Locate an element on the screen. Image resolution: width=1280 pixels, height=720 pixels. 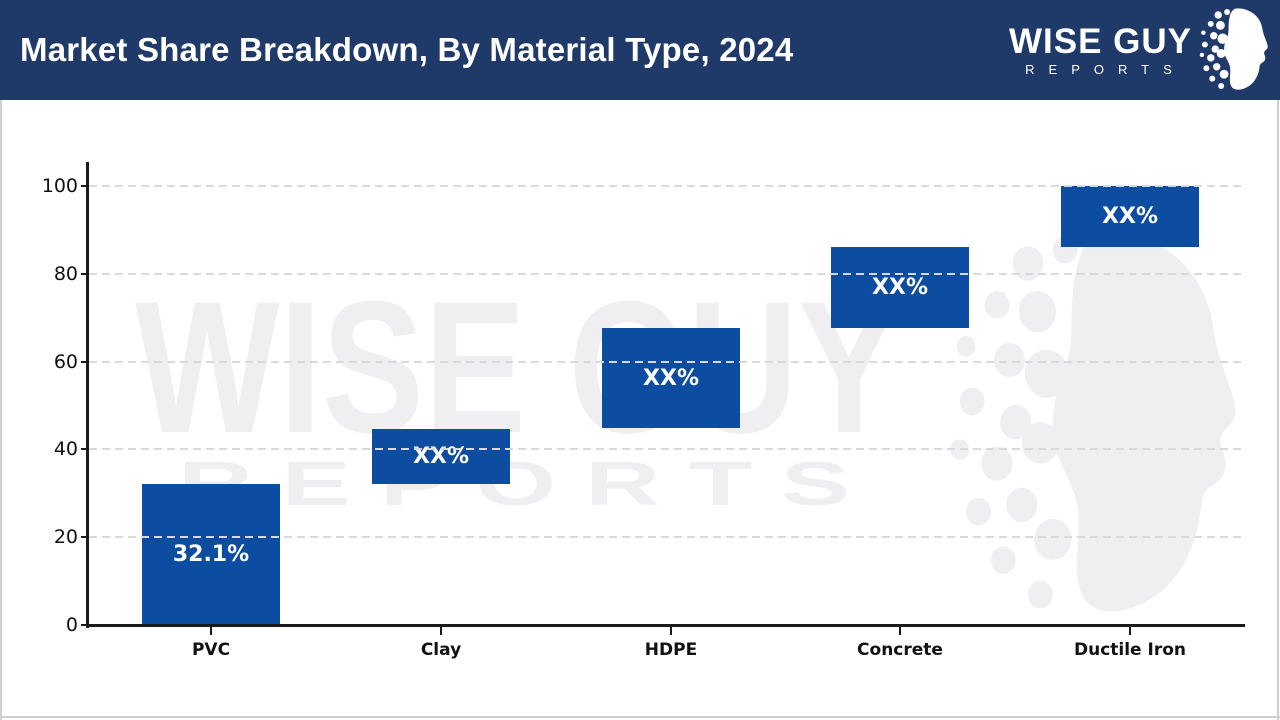
bar-hdpe: XX% is located at coordinates (671, 378).